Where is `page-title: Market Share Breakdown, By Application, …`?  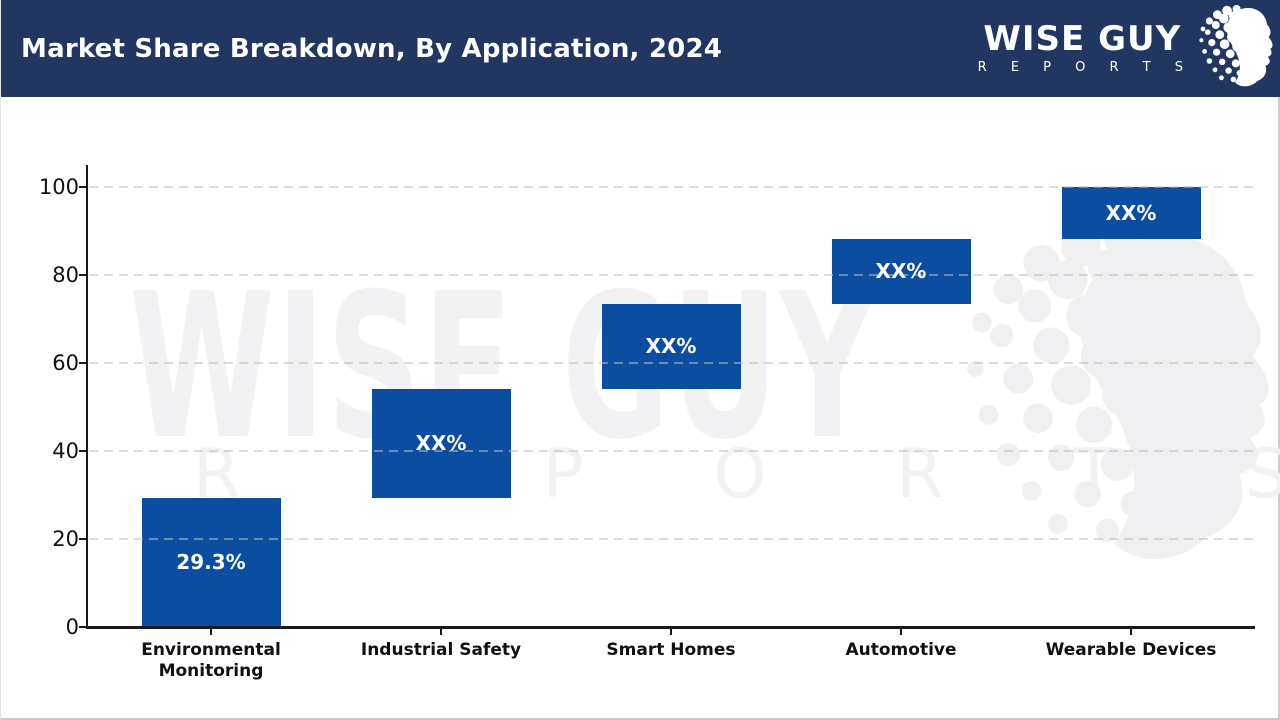 page-title: Market Share Breakdown, By Application, … is located at coordinates (372, 48).